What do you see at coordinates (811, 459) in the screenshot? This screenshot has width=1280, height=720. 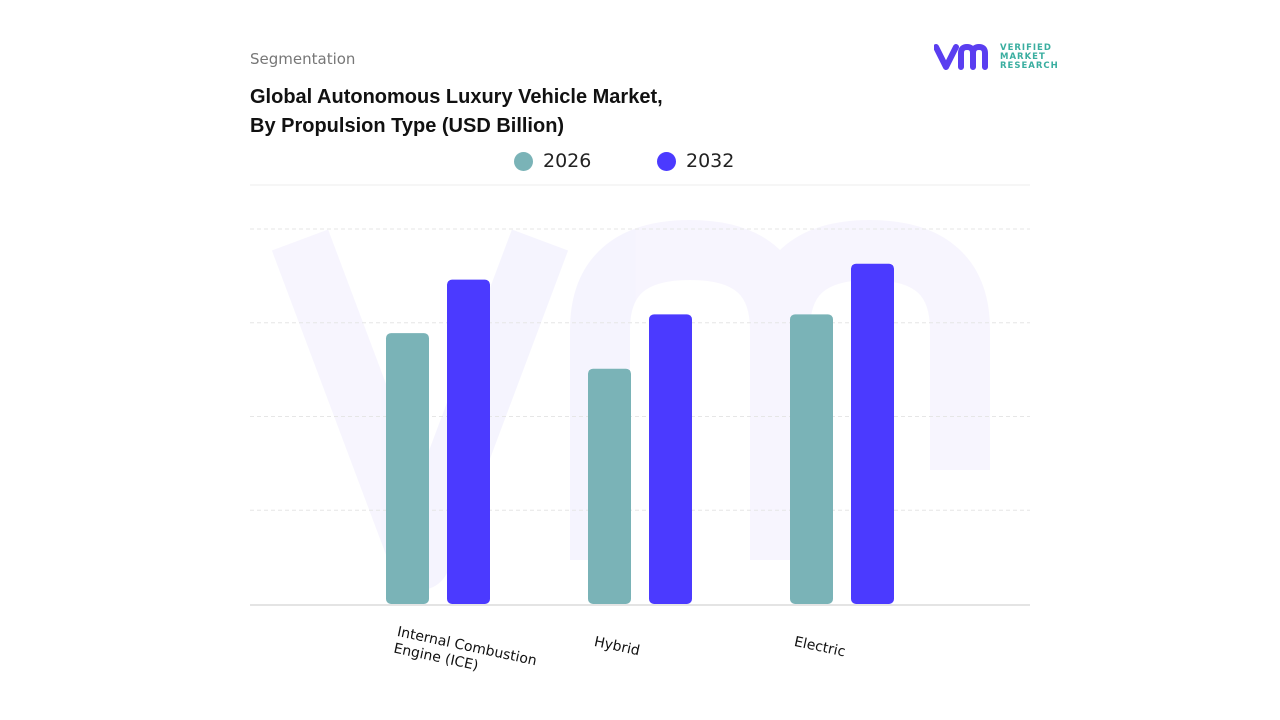 I see `bar-2026-electric` at bounding box center [811, 459].